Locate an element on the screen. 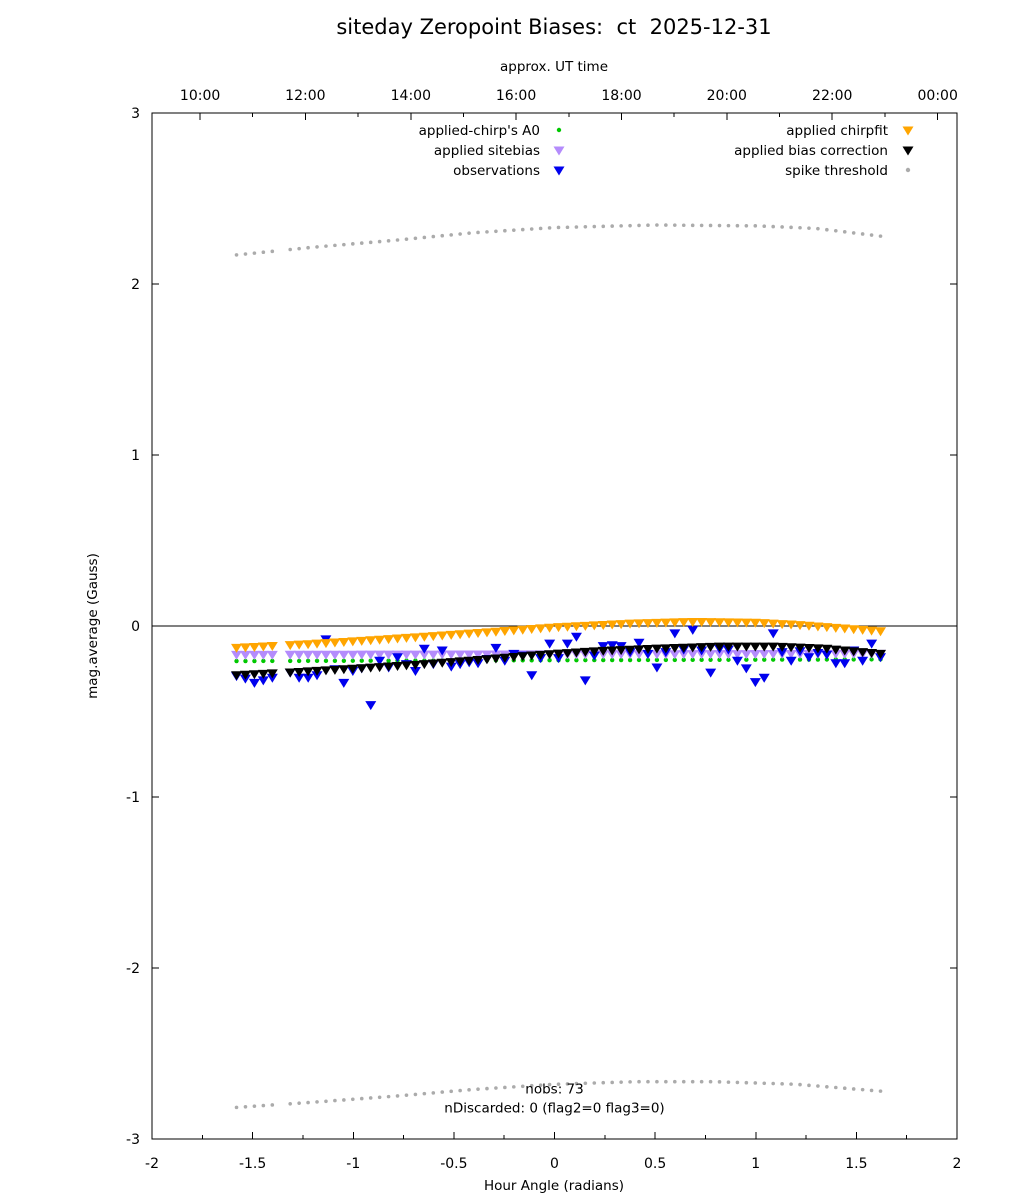 The image size is (1024, 1204). x2-axis-ticks: 10:00 12:00 14:00 16:00 18:00 20:00 22:00 00:00 is located at coordinates (569, 104).